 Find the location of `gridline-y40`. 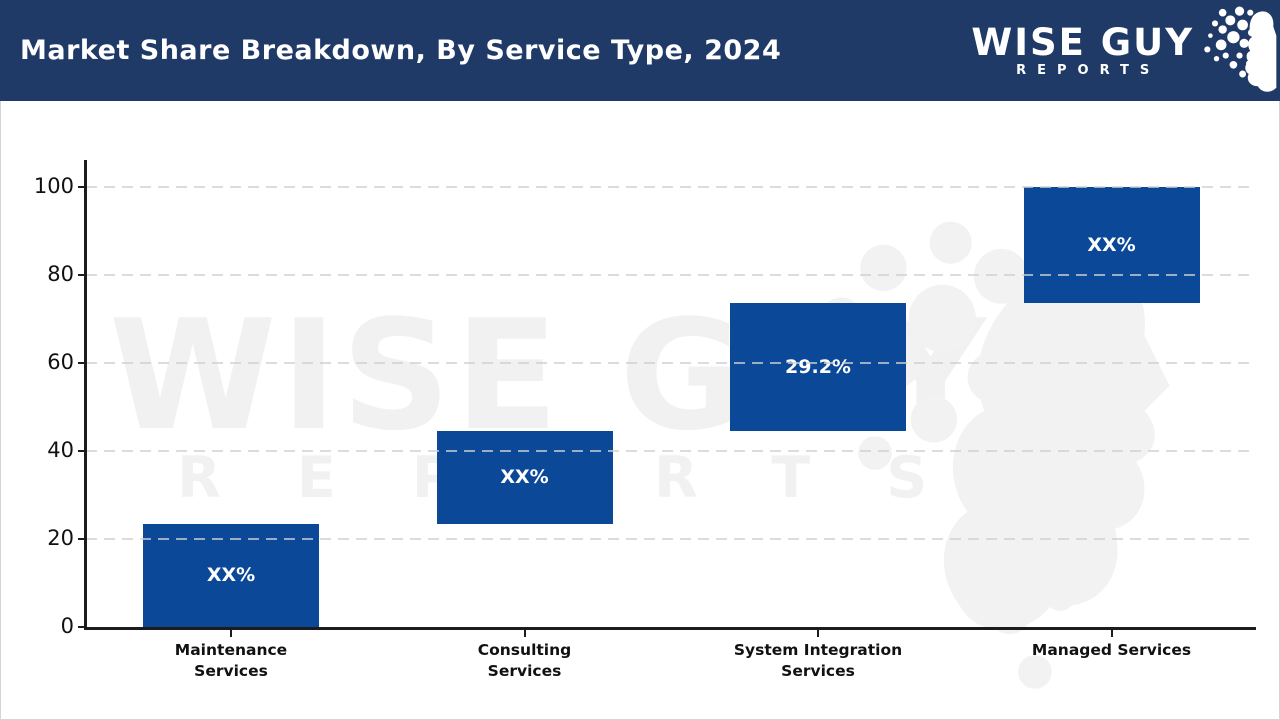

gridline-y40 is located at coordinates (671, 451).